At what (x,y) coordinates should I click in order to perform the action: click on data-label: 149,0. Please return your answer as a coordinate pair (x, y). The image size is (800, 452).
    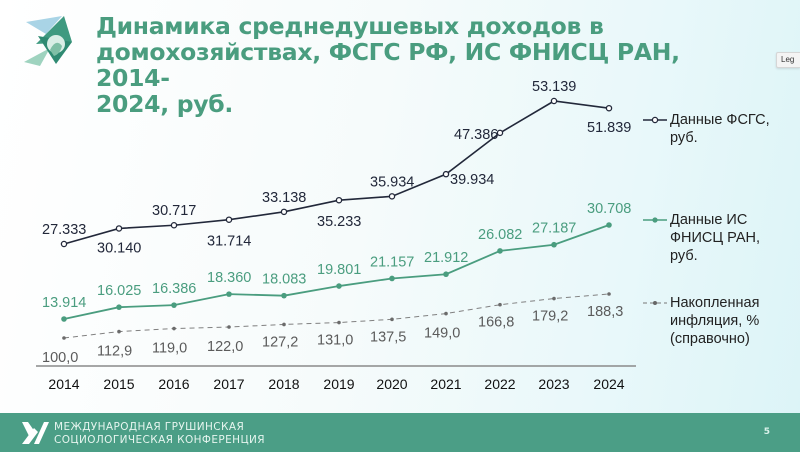
    Looking at the image, I should click on (442, 334).